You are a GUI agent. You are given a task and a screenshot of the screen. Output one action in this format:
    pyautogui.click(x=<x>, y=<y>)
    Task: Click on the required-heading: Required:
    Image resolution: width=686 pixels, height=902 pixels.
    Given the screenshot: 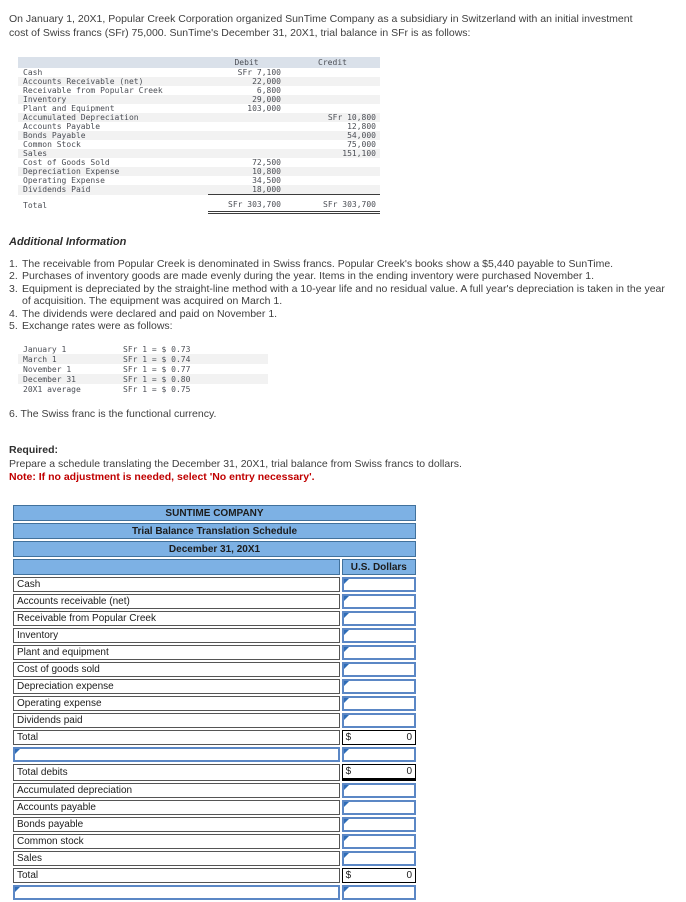 What is the action you would take?
    pyautogui.click(x=34, y=450)
    